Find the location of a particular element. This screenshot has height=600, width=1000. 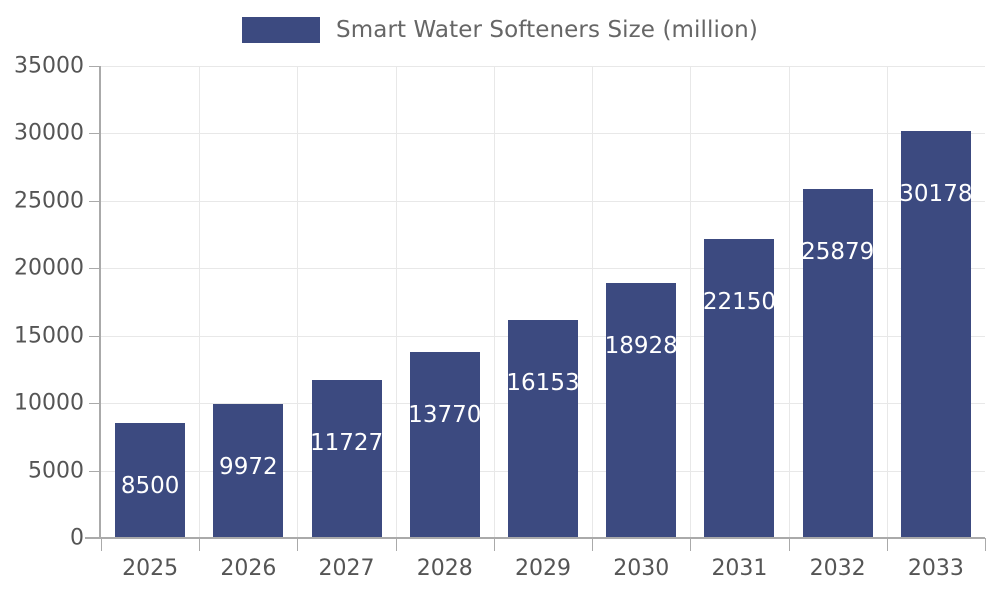

x-tick-label: 2031 is located at coordinates (739, 568).